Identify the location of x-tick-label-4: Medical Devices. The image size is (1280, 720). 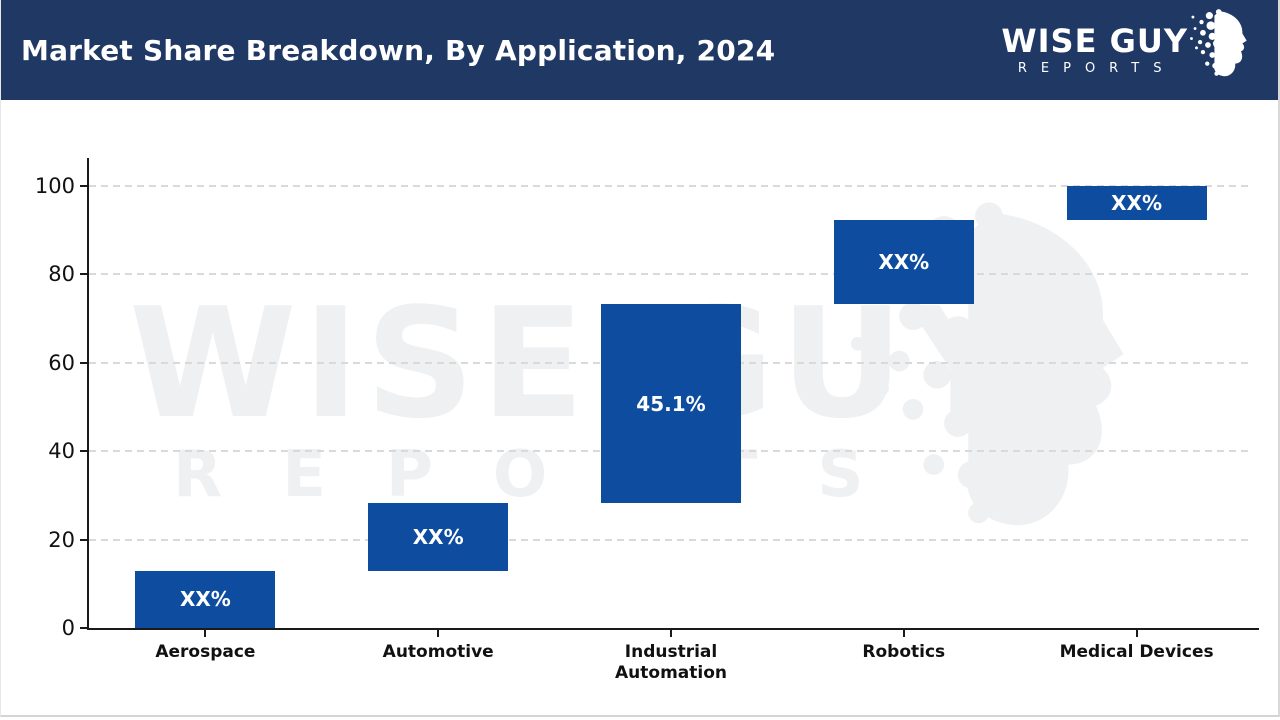
(1136, 652).